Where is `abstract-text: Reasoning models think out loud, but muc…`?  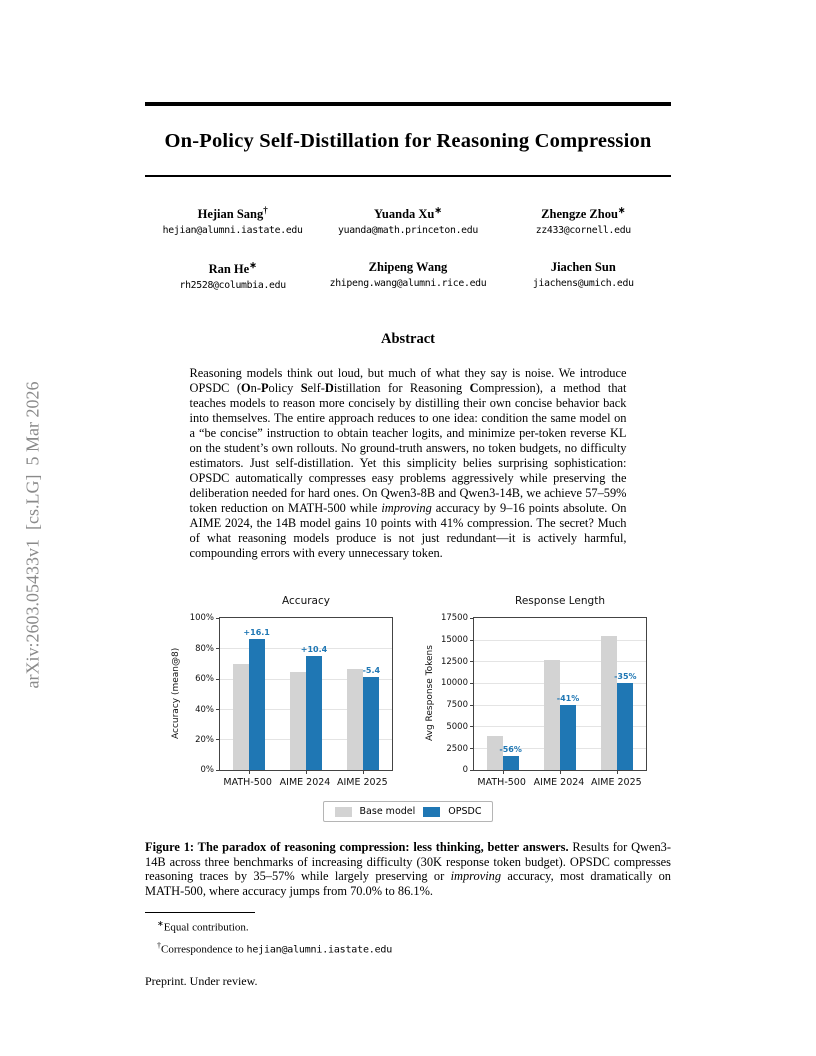
abstract-text: Reasoning models think out loud, but muc… is located at coordinates (408, 463).